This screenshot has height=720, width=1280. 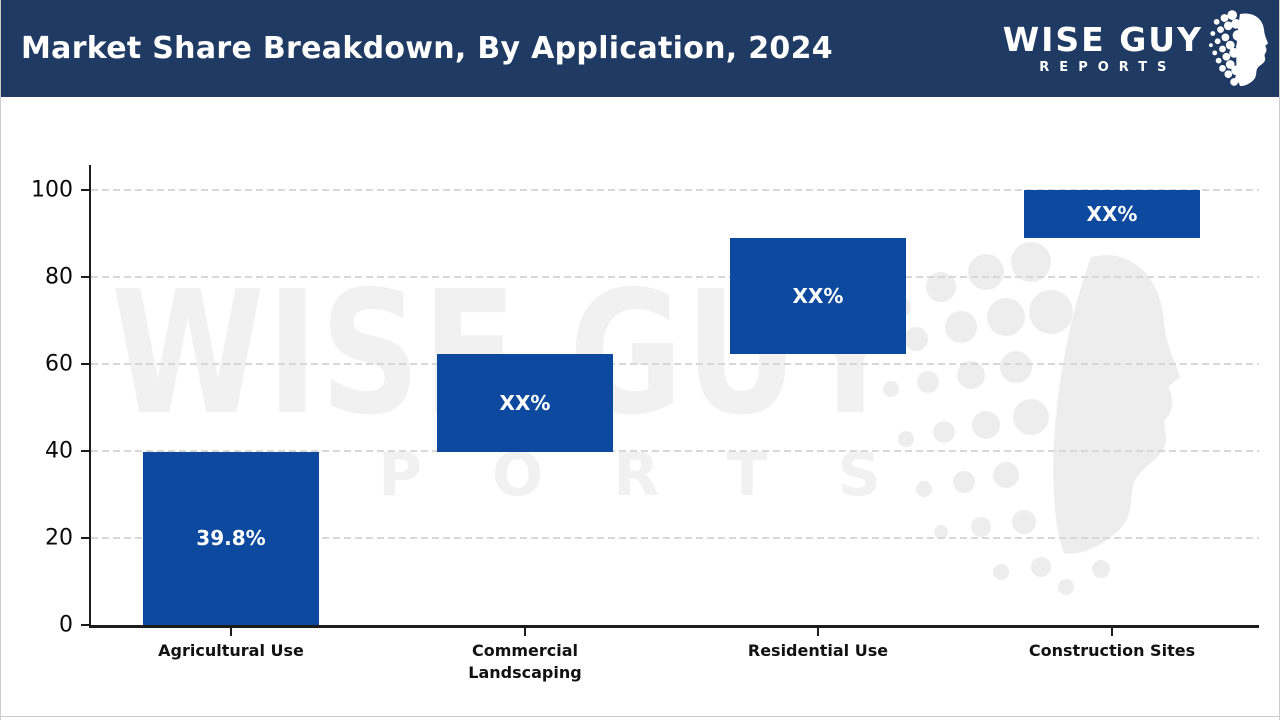 I want to click on wiseguy-logo-text: WISE GUY REPORTS, so click(x=1103, y=49).